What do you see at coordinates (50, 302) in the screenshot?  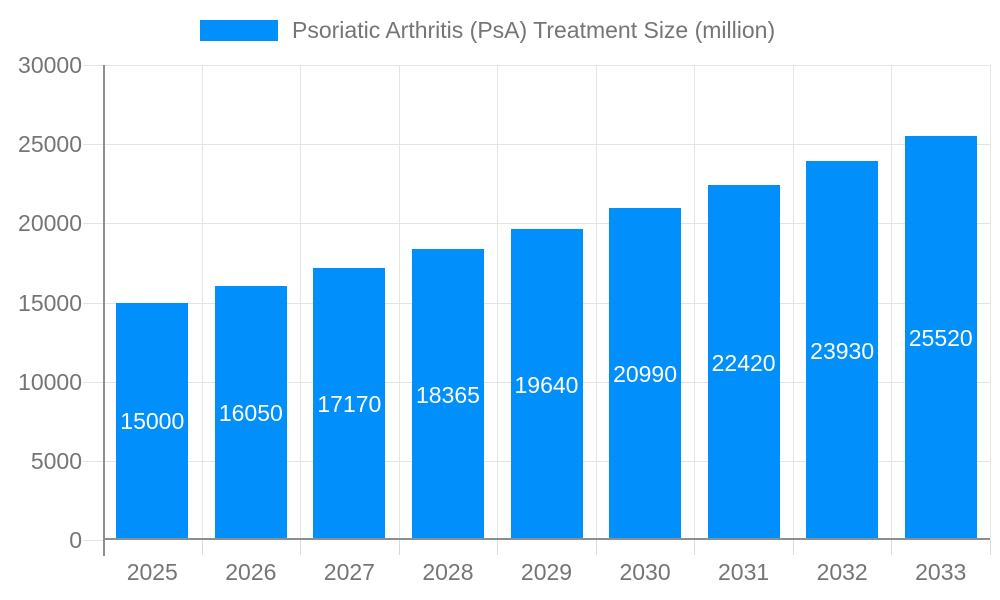 I see `y-axis-label: 15000` at bounding box center [50, 302].